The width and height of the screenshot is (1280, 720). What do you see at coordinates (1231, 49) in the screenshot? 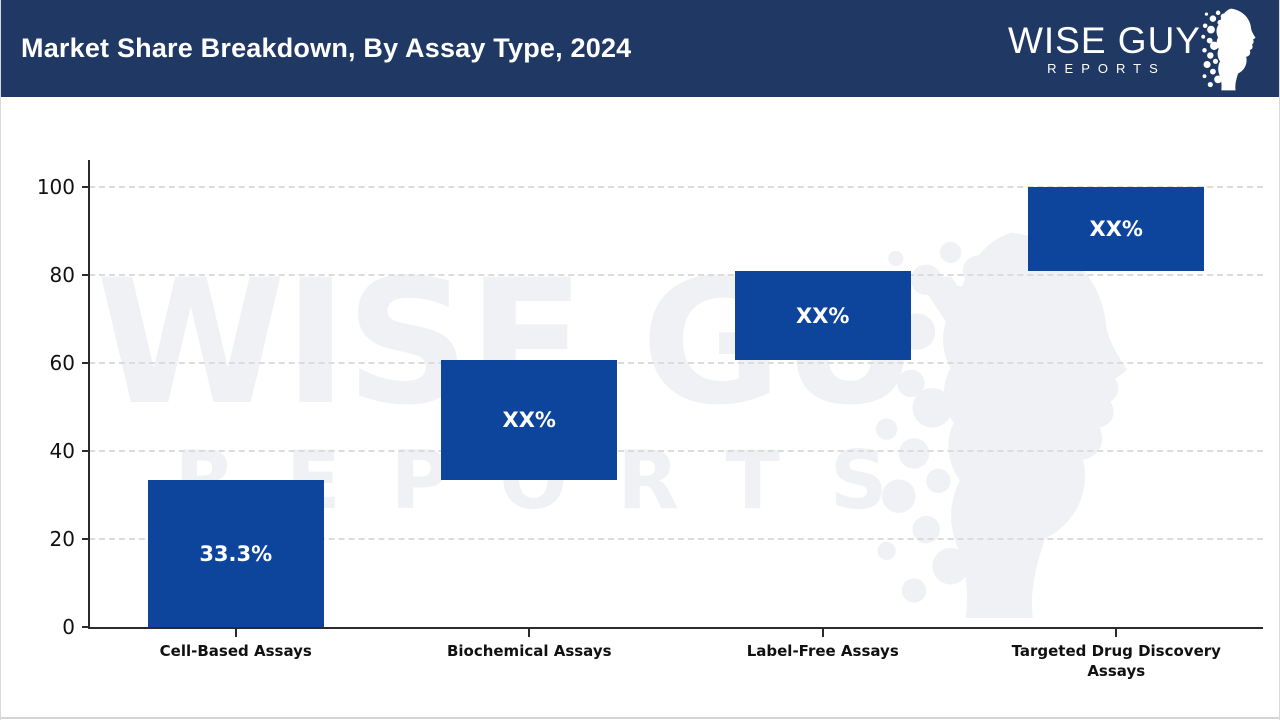
I see `wise-guy-face-icon` at bounding box center [1231, 49].